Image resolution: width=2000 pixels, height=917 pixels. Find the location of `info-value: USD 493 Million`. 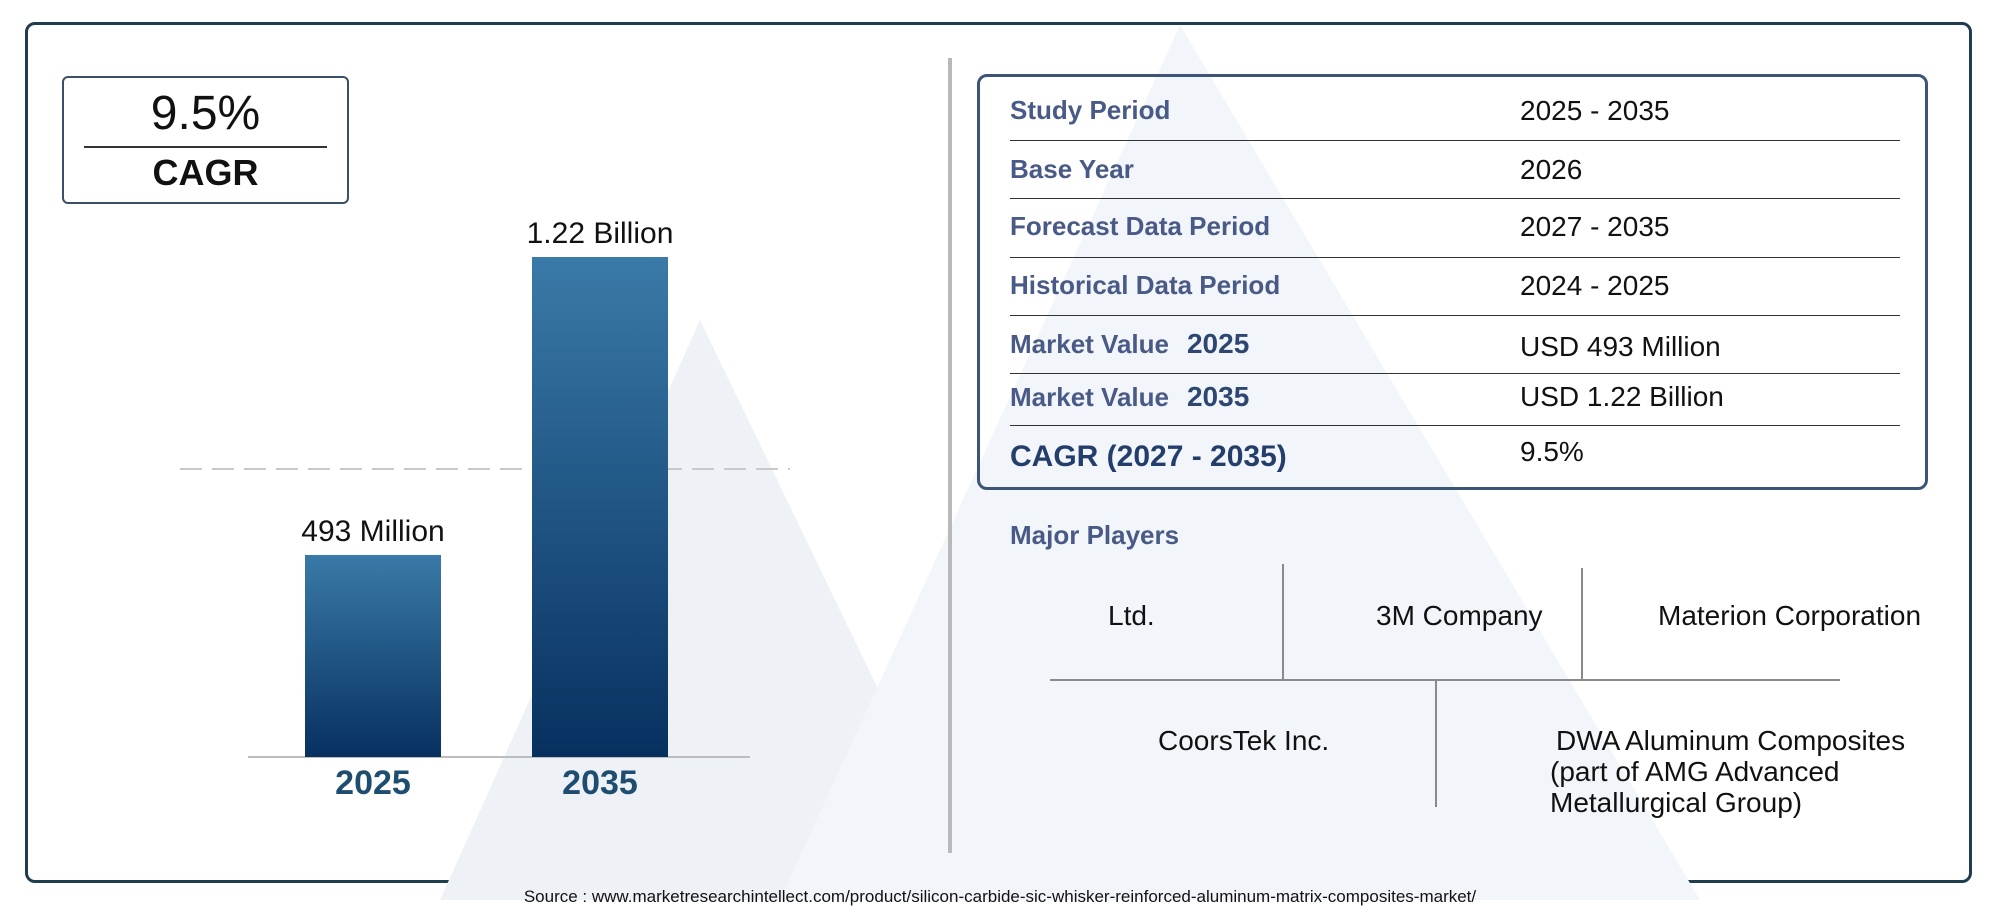

info-value: USD 493 Million is located at coordinates (1620, 346).